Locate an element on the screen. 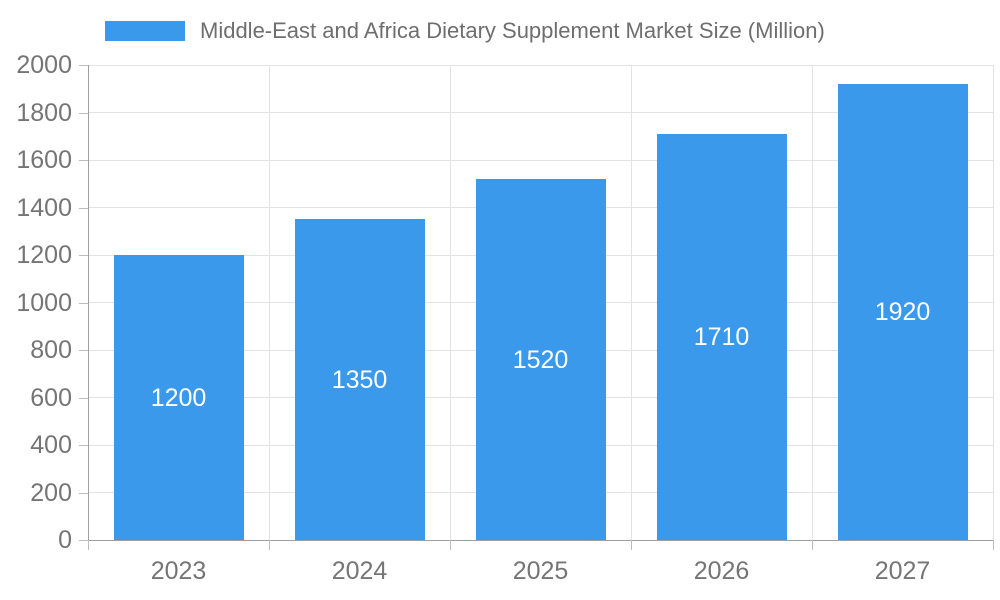 Image resolution: width=1000 pixels, height=600 pixels. bar-value-label: 1200 is located at coordinates (178, 397).